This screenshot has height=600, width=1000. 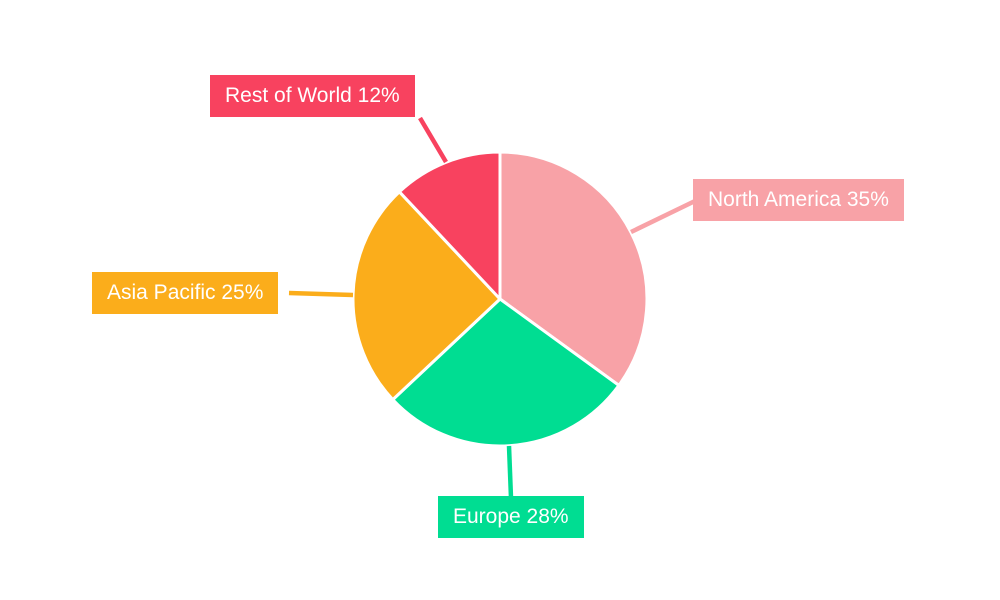 I want to click on pie-slice-rest-of-world, so click(x=449, y=225).